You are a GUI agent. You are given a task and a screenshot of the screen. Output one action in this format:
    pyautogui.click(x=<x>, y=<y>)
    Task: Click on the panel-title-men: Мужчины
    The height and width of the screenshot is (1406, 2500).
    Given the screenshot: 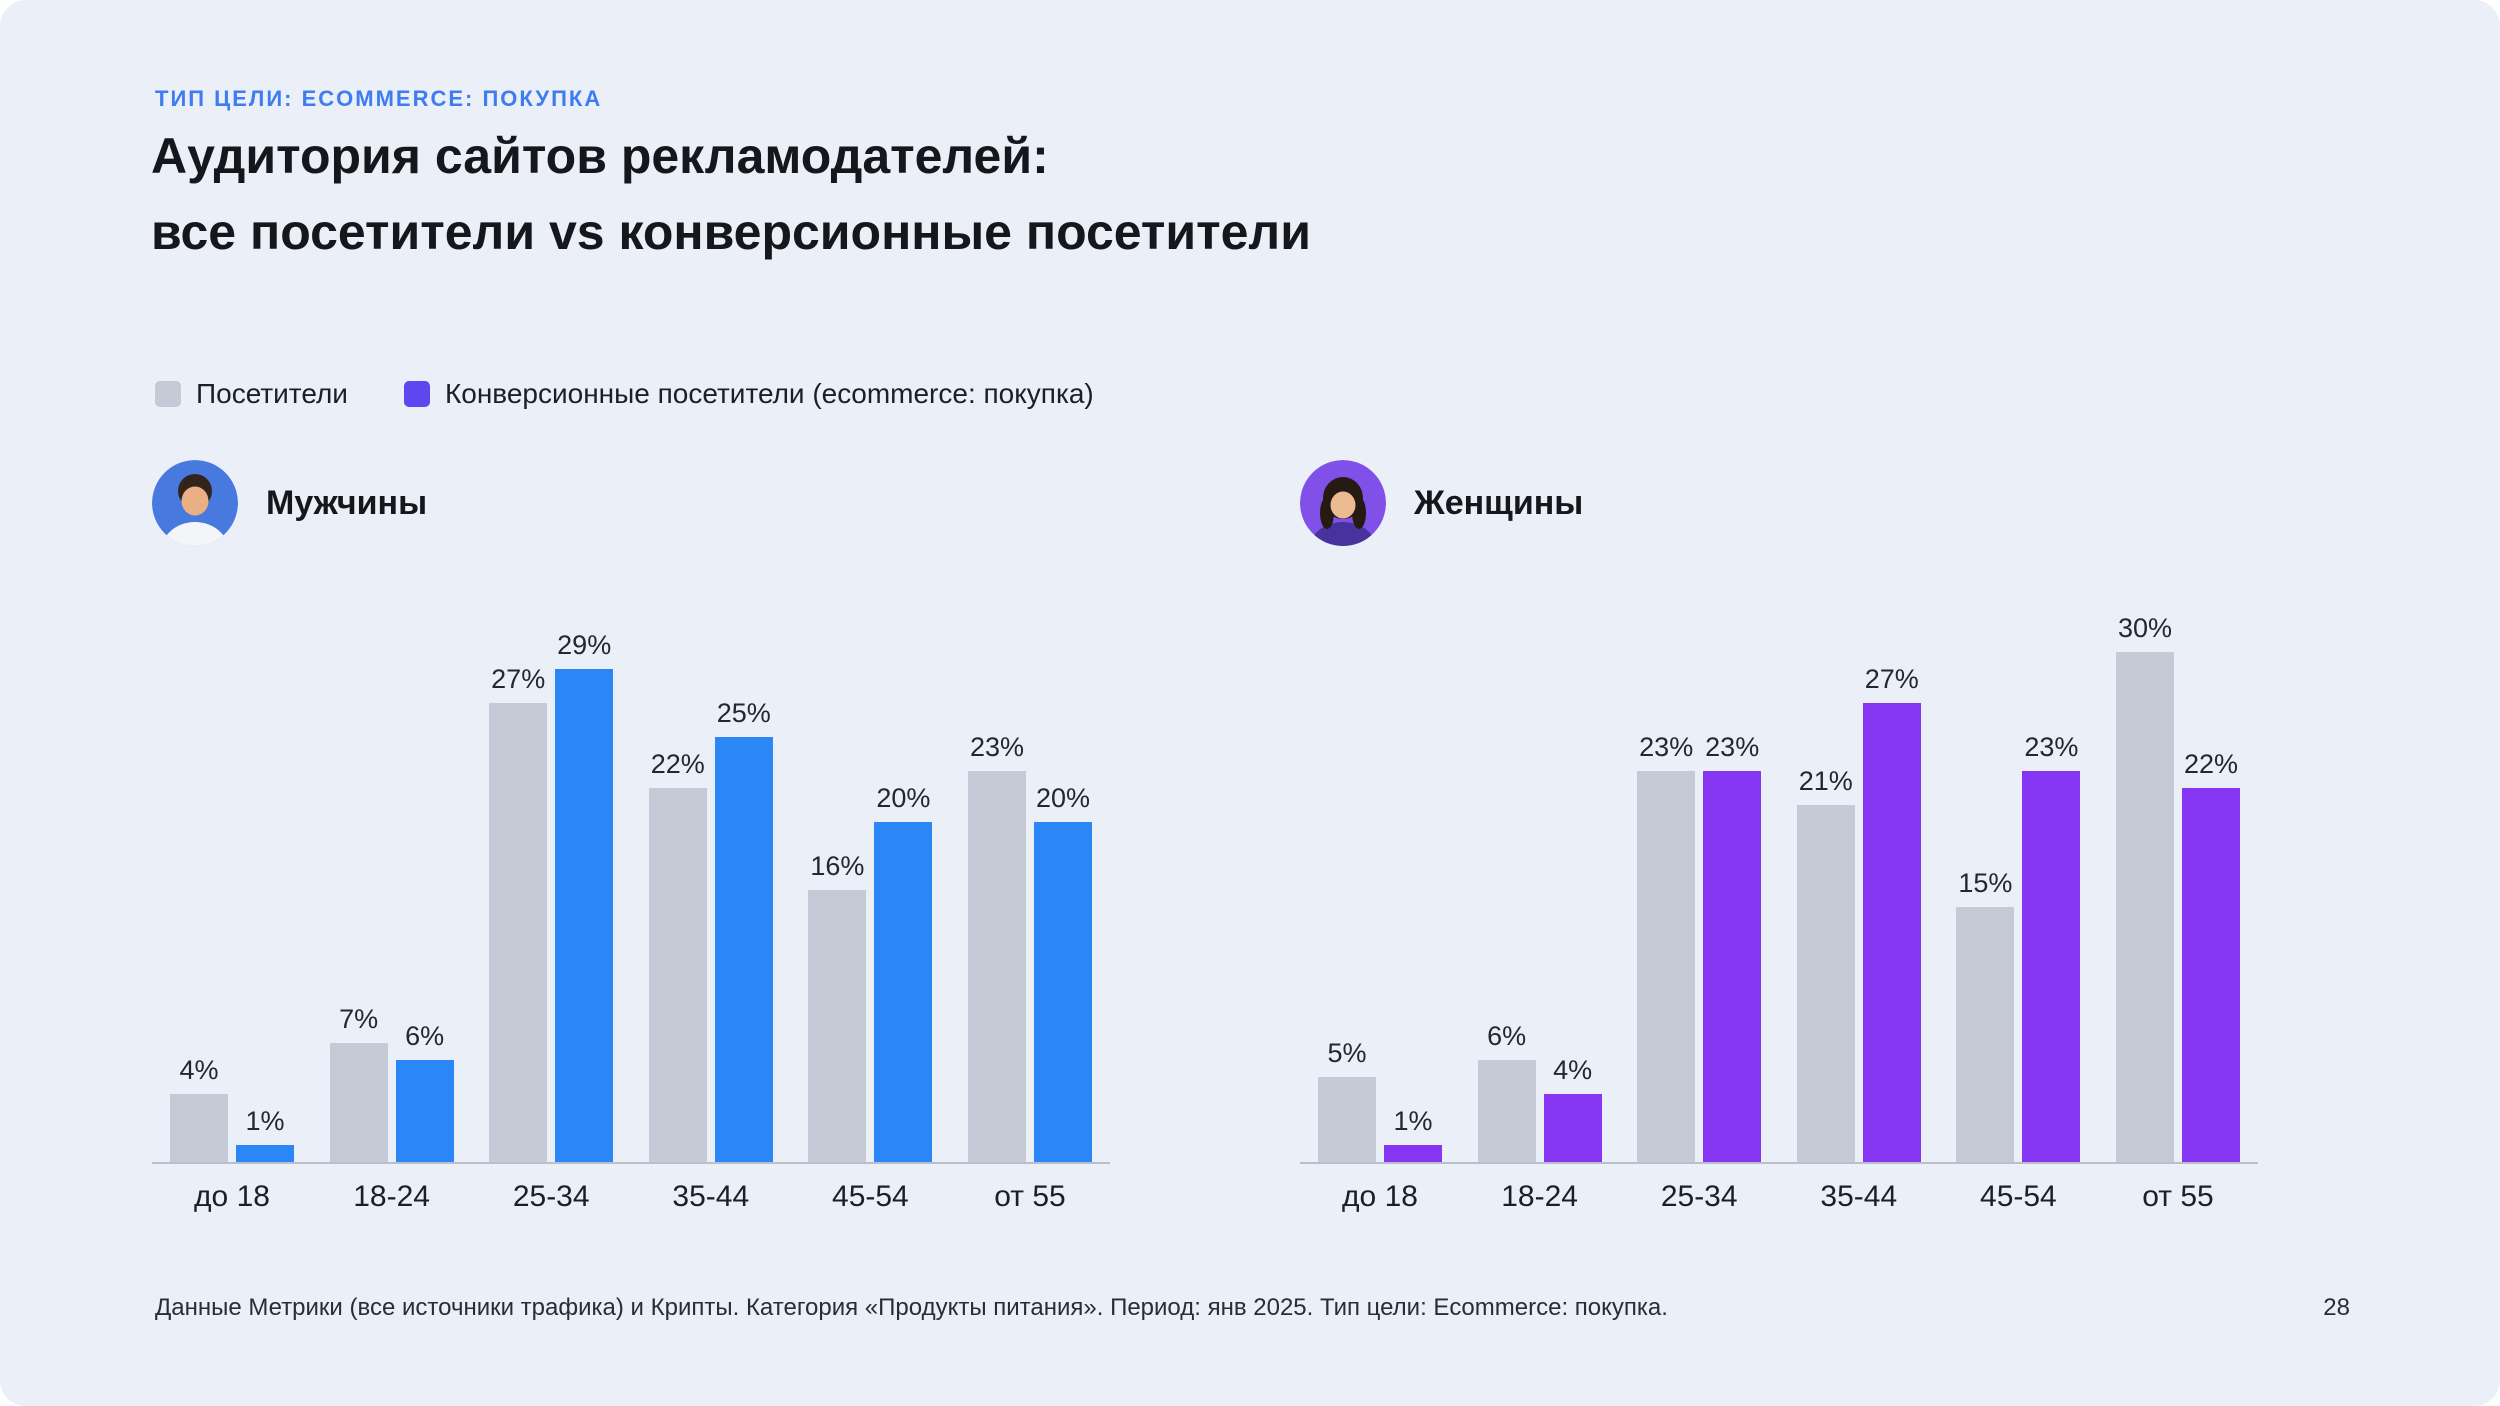 What is the action you would take?
    pyautogui.click(x=347, y=502)
    